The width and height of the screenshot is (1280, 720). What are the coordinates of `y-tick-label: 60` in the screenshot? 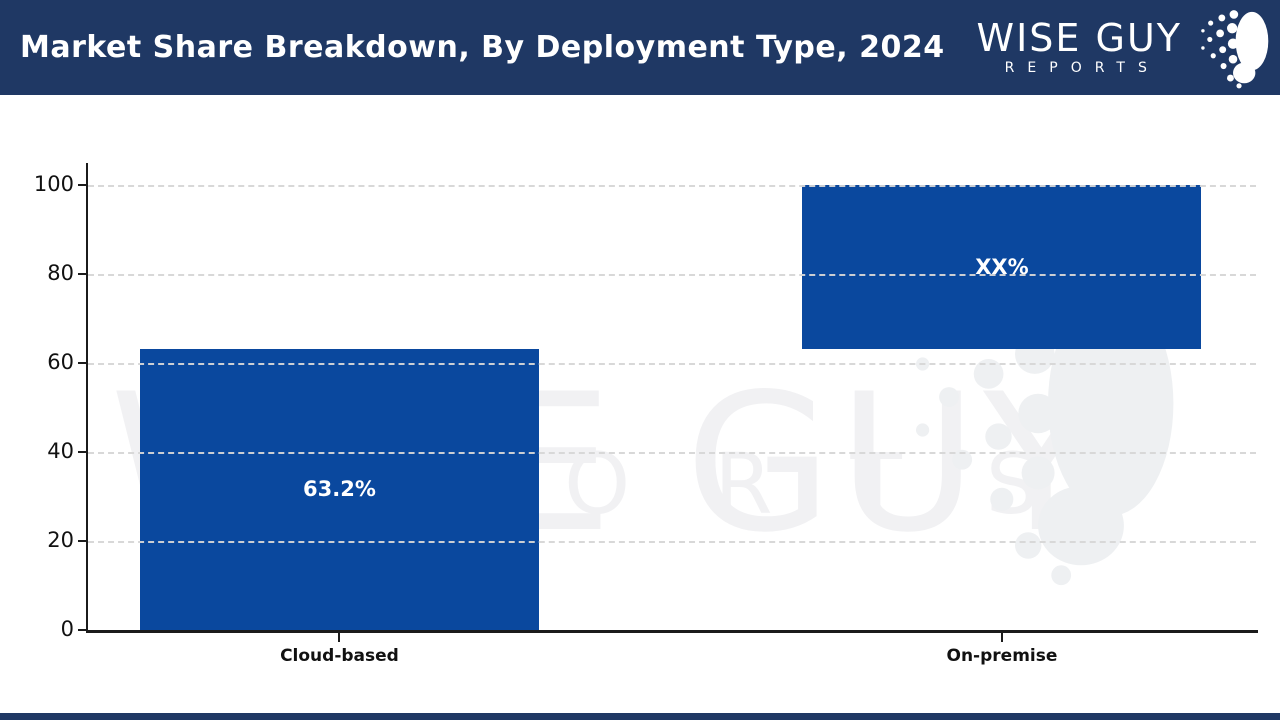 It's located at (60, 362).